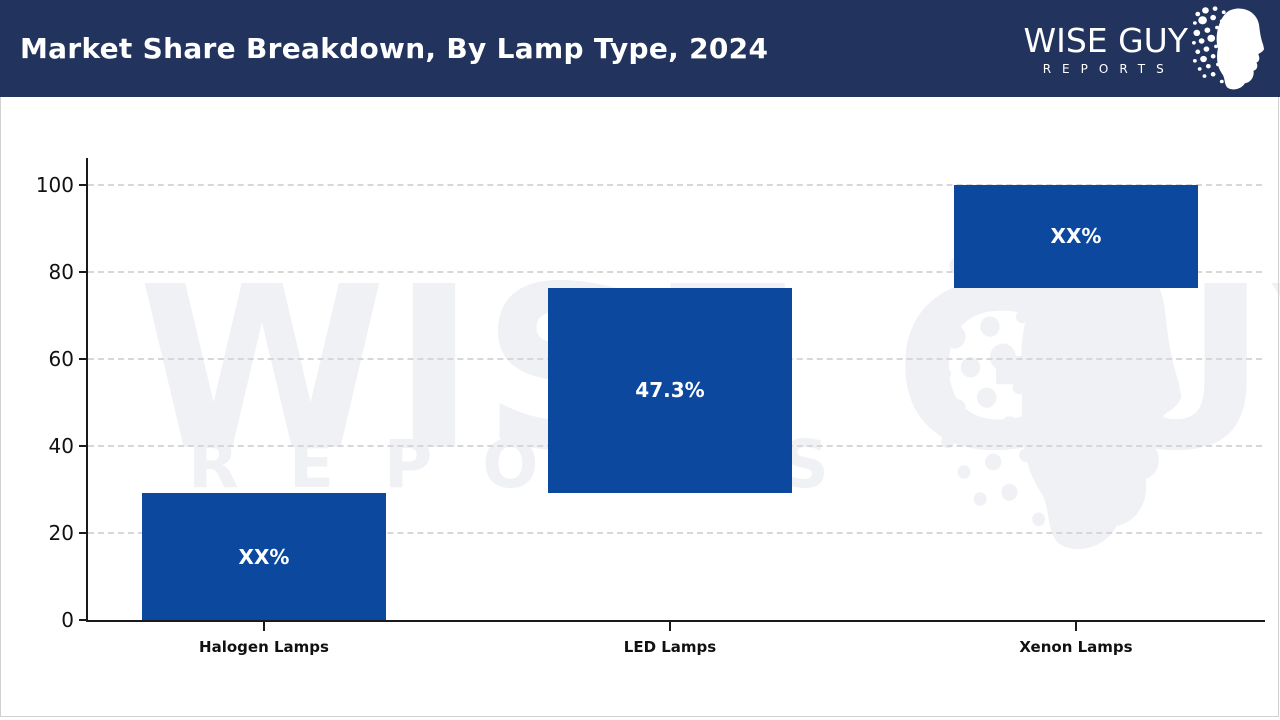  I want to click on brand-logo: WISE GUY REPORTS, so click(1144, 50).